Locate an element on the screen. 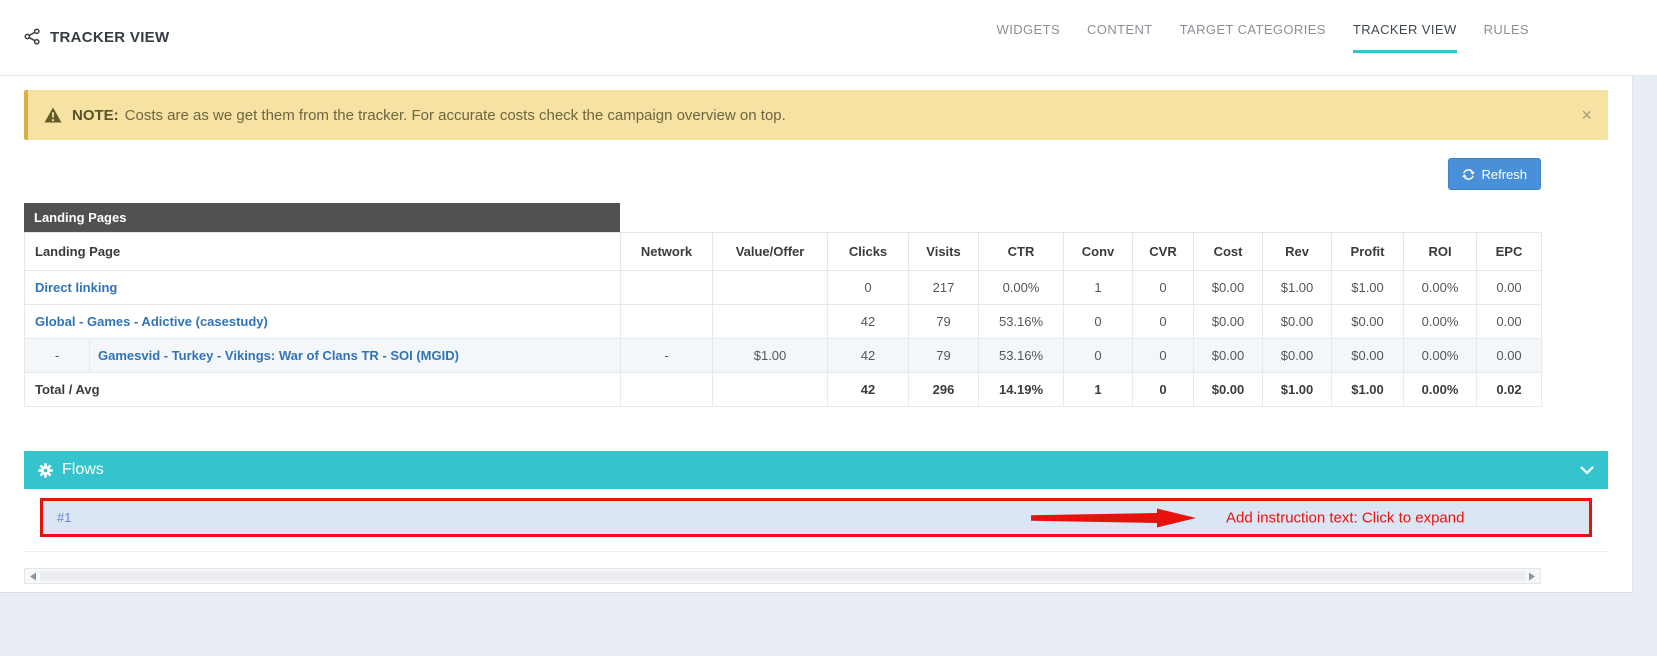 Image resolution: width=1657 pixels, height=656 pixels. col-roi: ROI is located at coordinates (1440, 251).